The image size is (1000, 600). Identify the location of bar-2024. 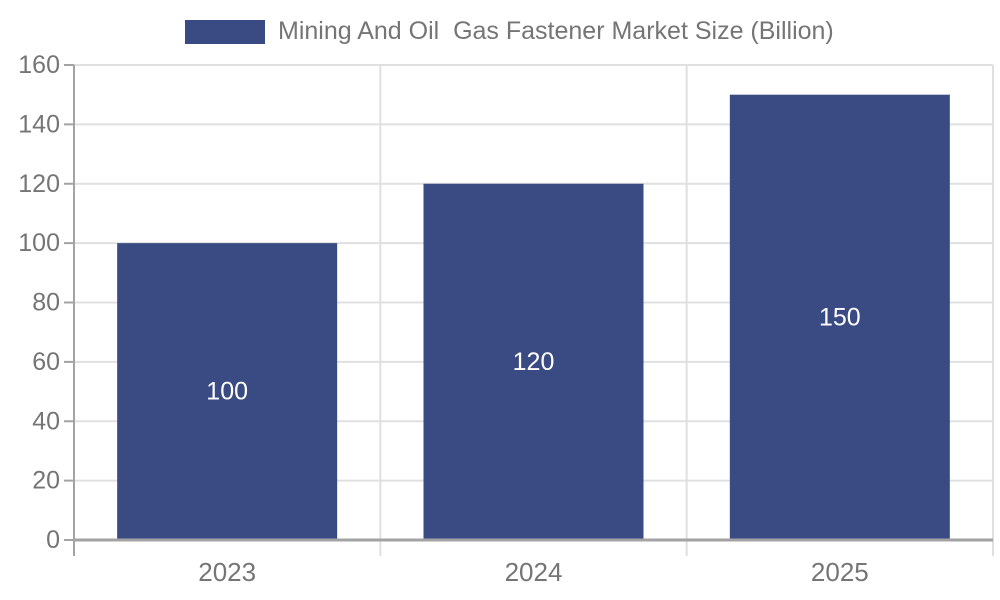
(533, 361).